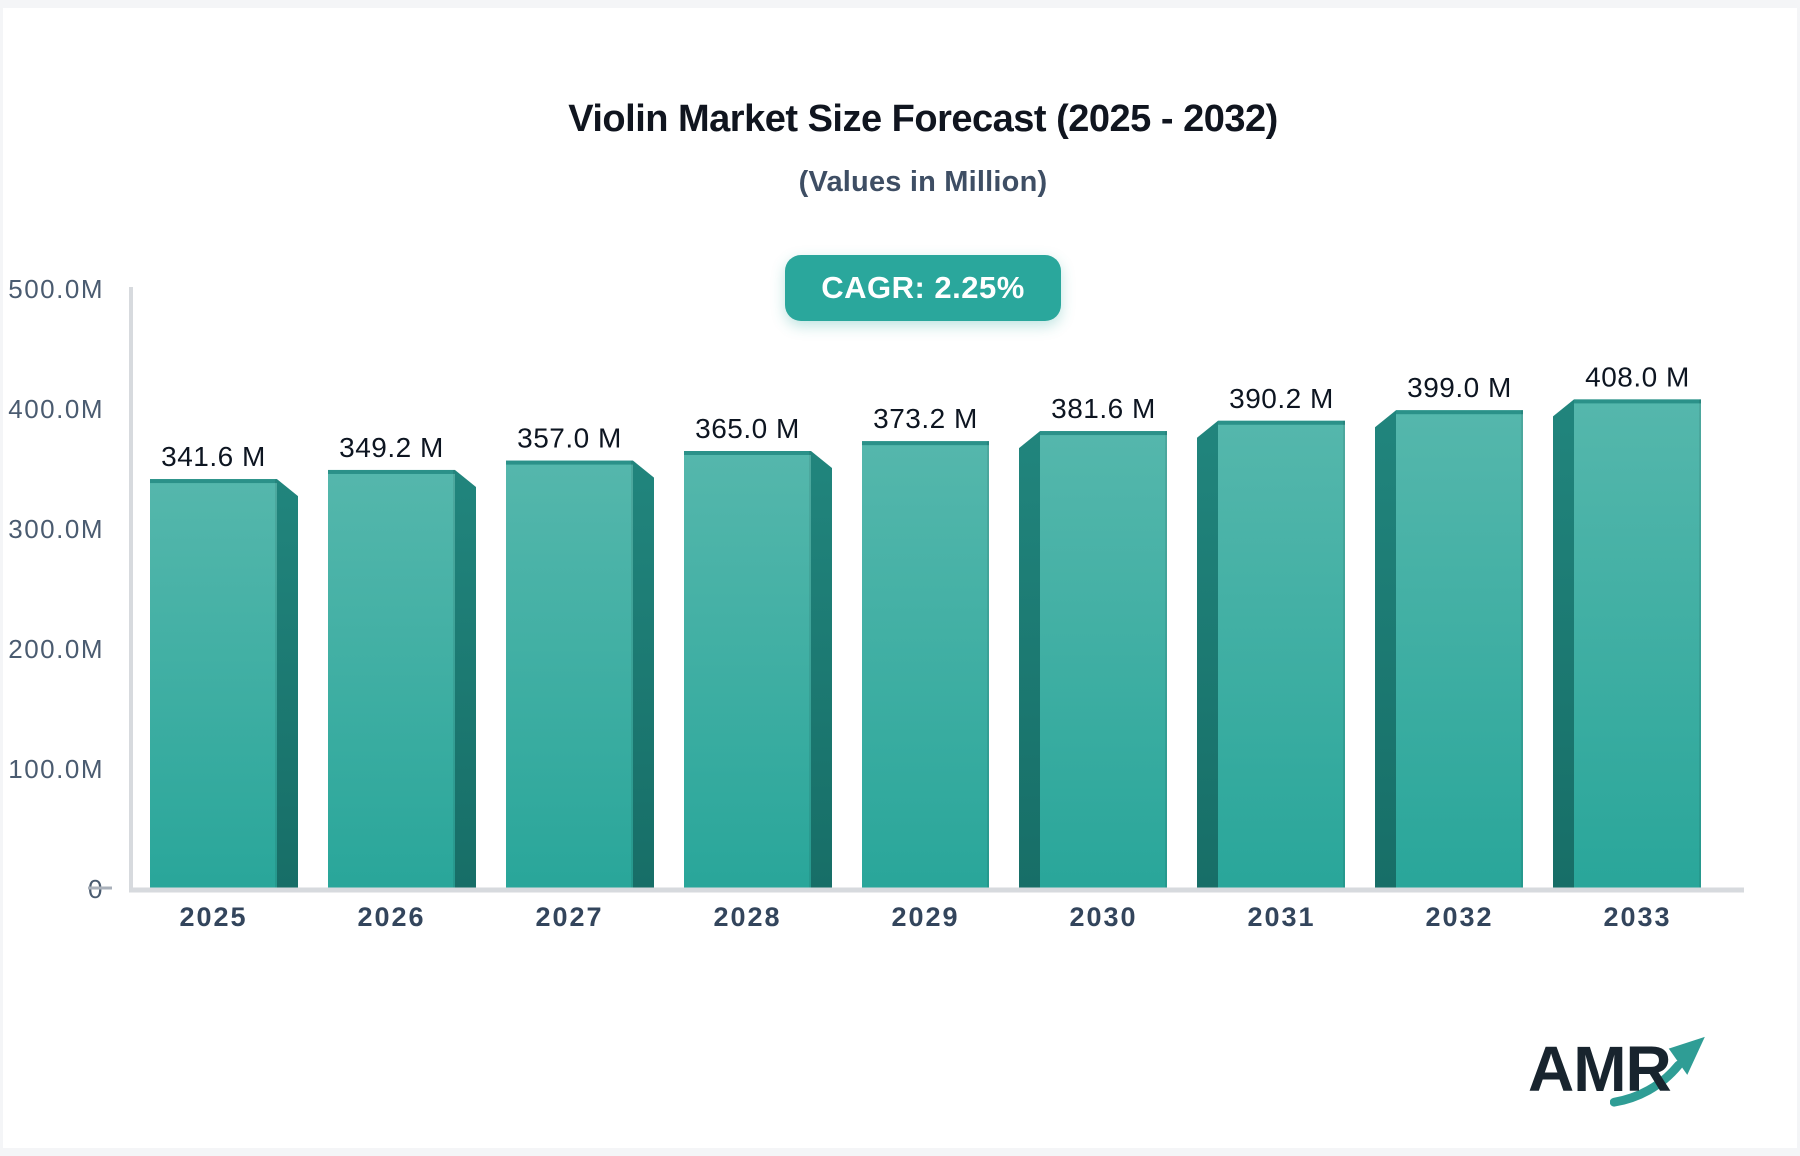  Describe the element at coordinates (1637, 376) in the screenshot. I see `bar-value-label: 408.0 M` at that location.